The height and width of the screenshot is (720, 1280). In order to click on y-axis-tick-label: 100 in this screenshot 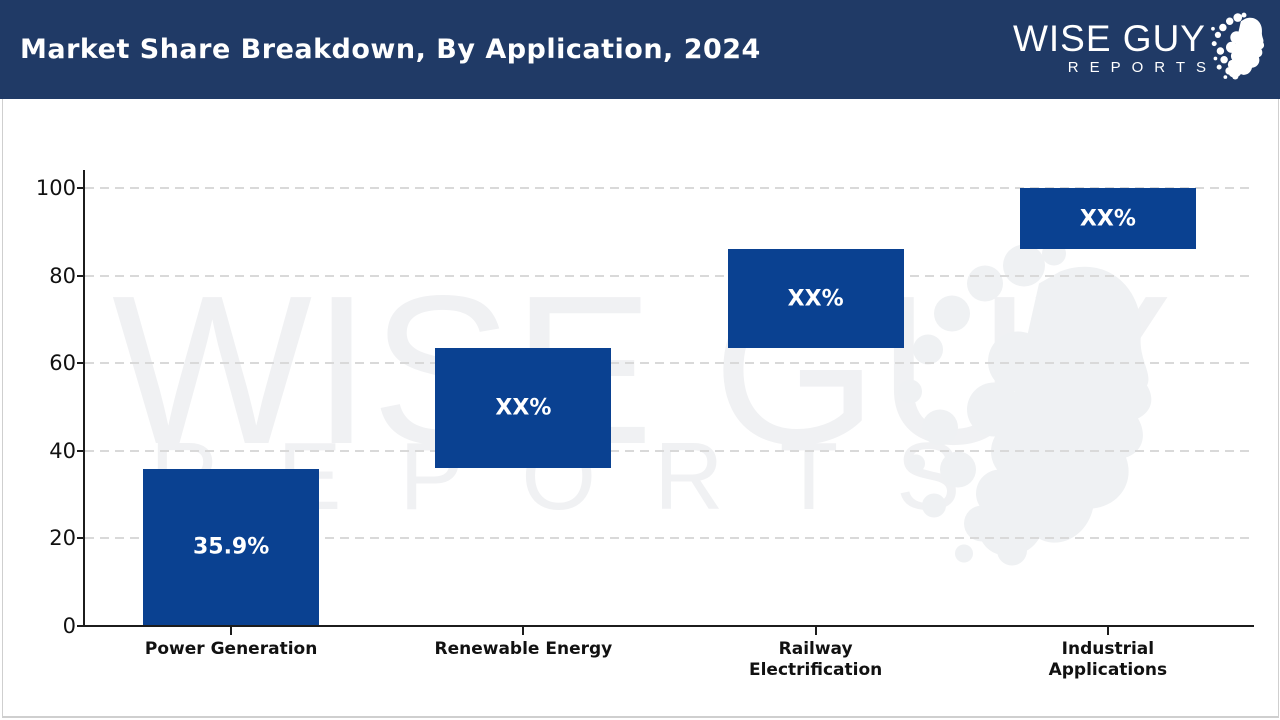, I will do `click(55, 188)`.